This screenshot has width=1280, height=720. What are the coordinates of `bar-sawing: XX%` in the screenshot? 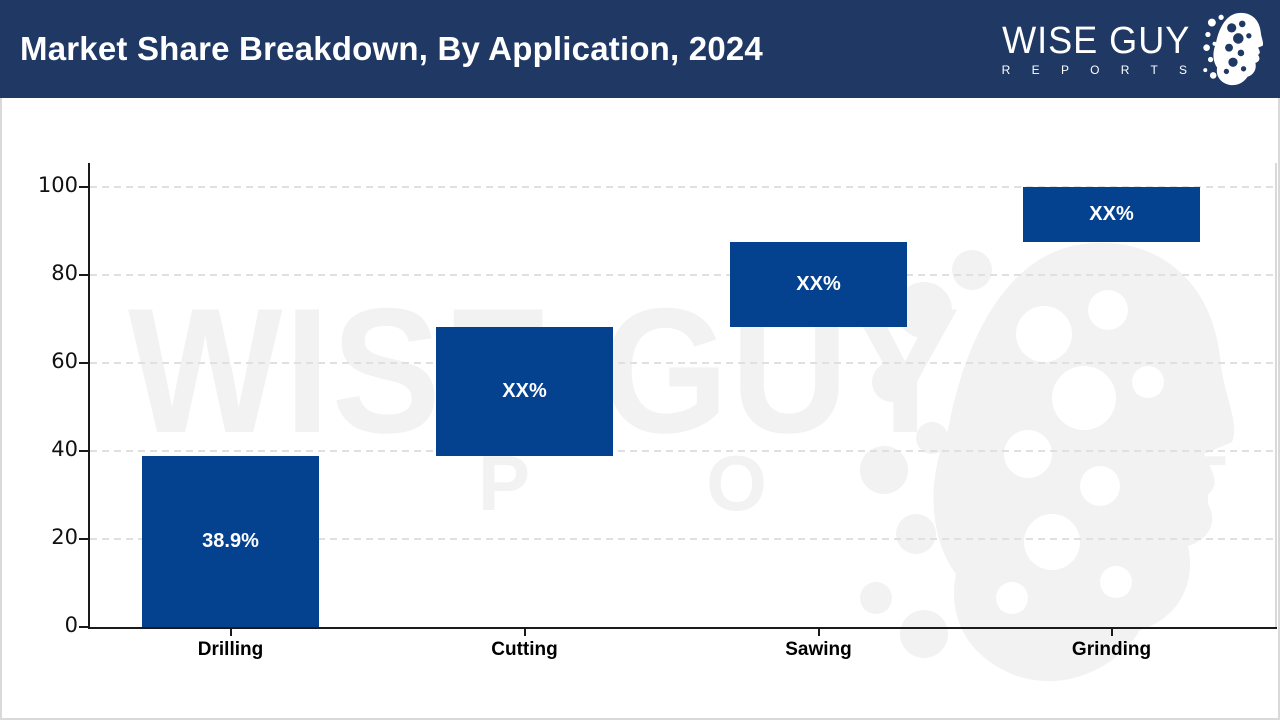 It's located at (818, 284).